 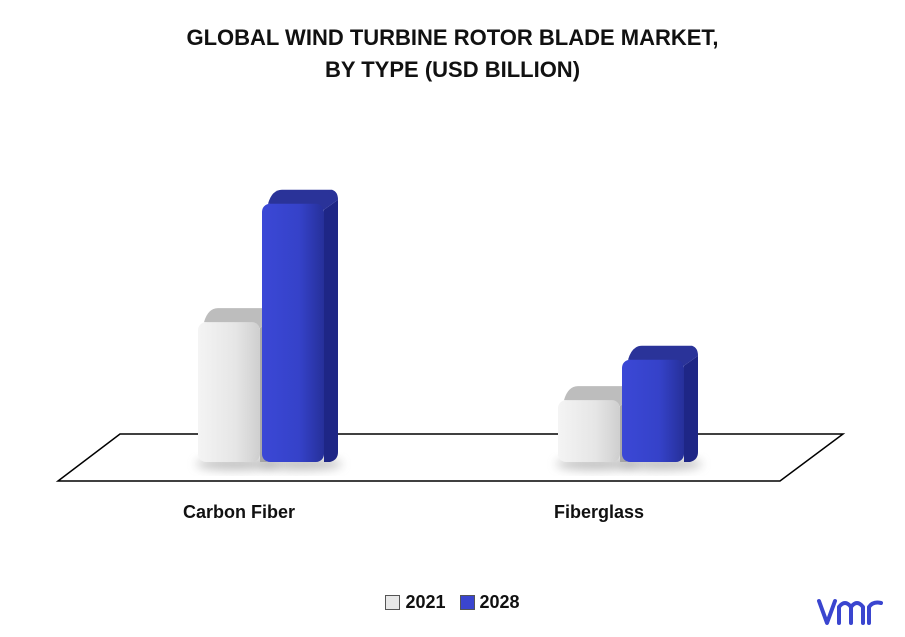 I want to click on bar-fiberglass-2028, so click(x=661, y=407).